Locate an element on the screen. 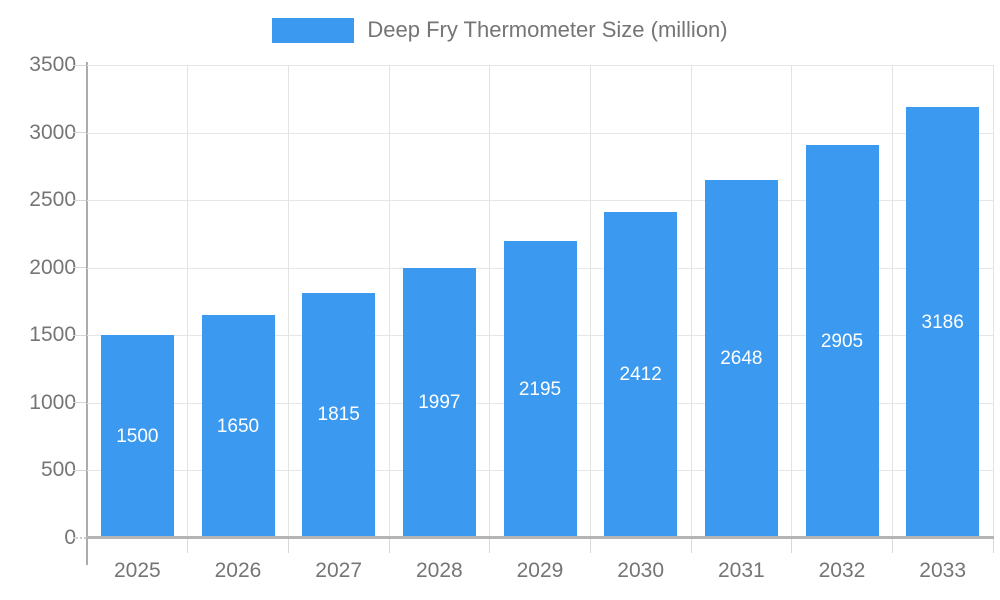 The height and width of the screenshot is (600, 1000). x-axis-tick-label: 2027 is located at coordinates (339, 570).